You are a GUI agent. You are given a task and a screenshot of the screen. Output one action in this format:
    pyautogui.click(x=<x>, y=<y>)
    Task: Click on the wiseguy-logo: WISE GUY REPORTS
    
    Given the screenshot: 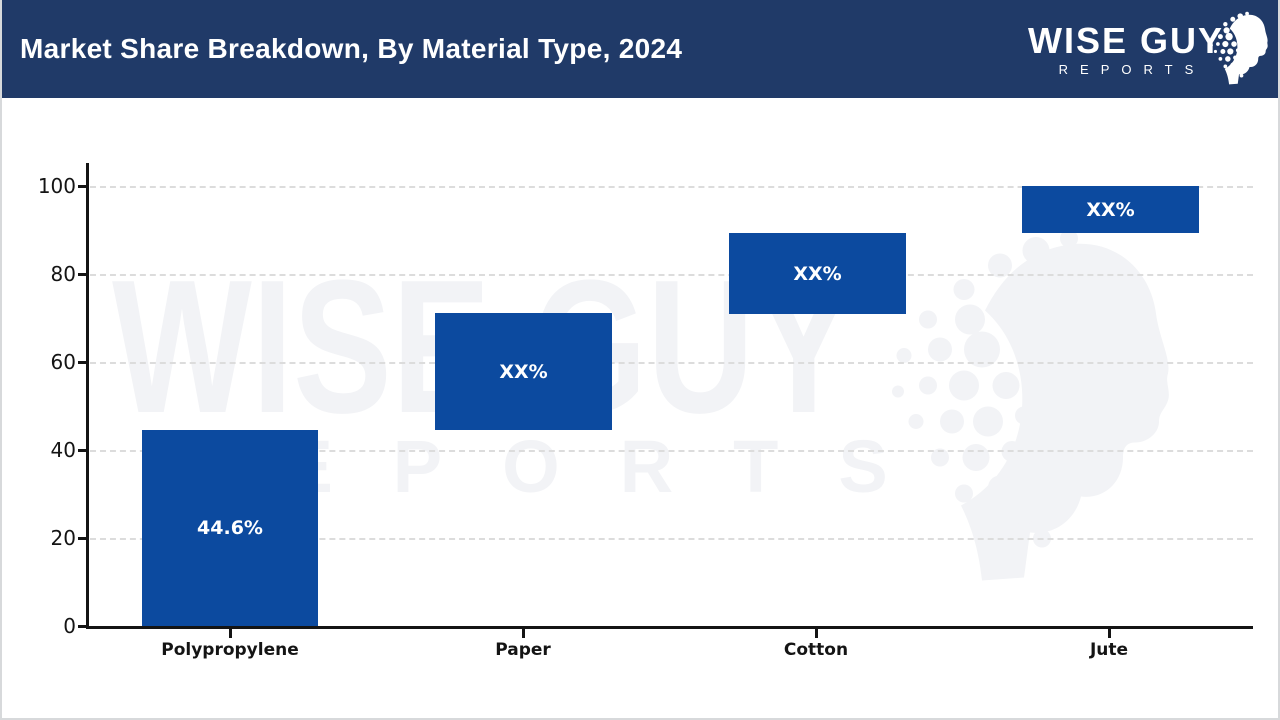 What is the action you would take?
    pyautogui.click(x=1149, y=49)
    